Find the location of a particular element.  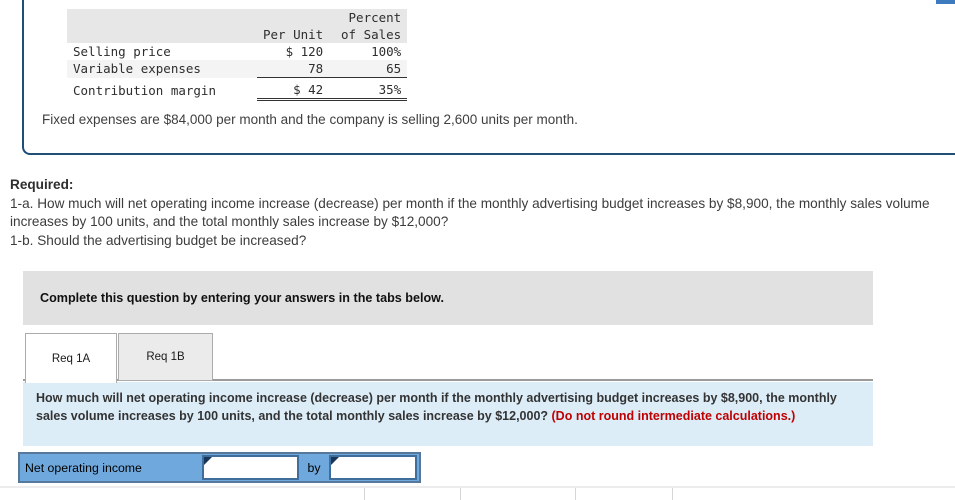

scrollbar-thumb-fragment is located at coordinates (945, 2).